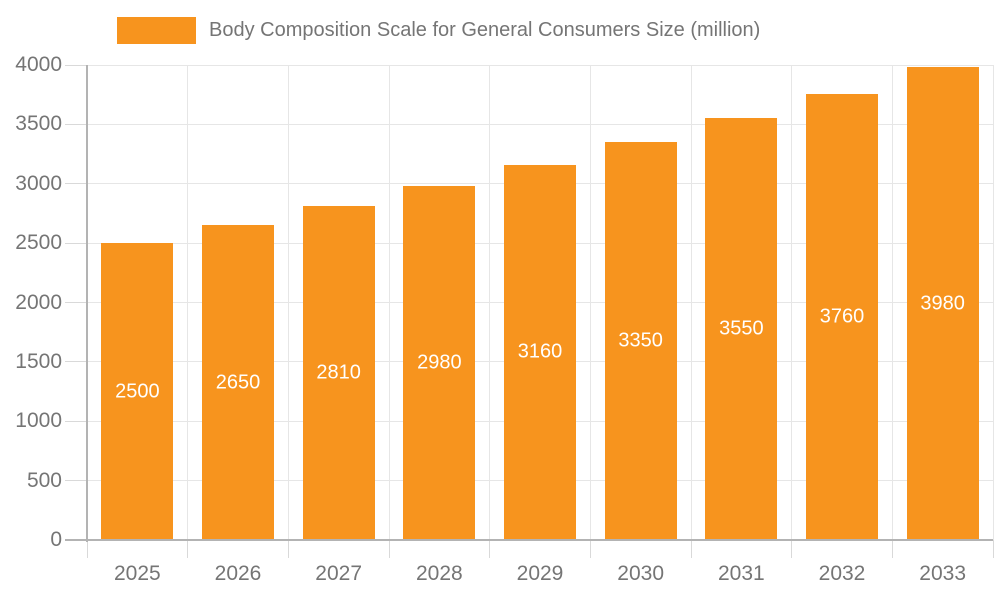  Describe the element at coordinates (38, 124) in the screenshot. I see `y-axis-tick-label: 3500` at that location.